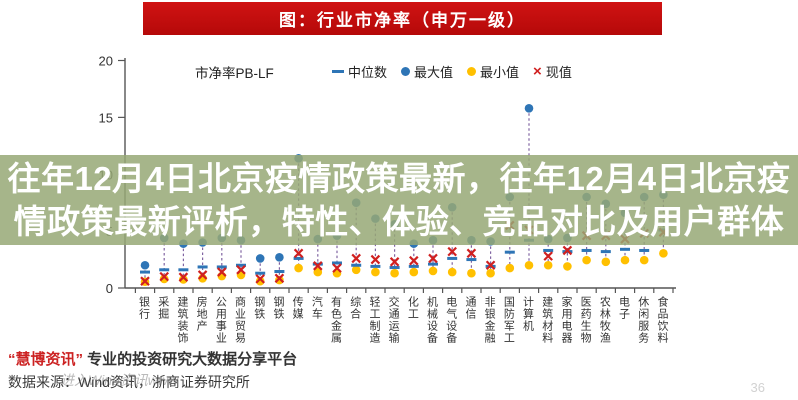  Describe the element at coordinates (434, 72) in the screenshot. I see `legend-label: 最大值` at that location.